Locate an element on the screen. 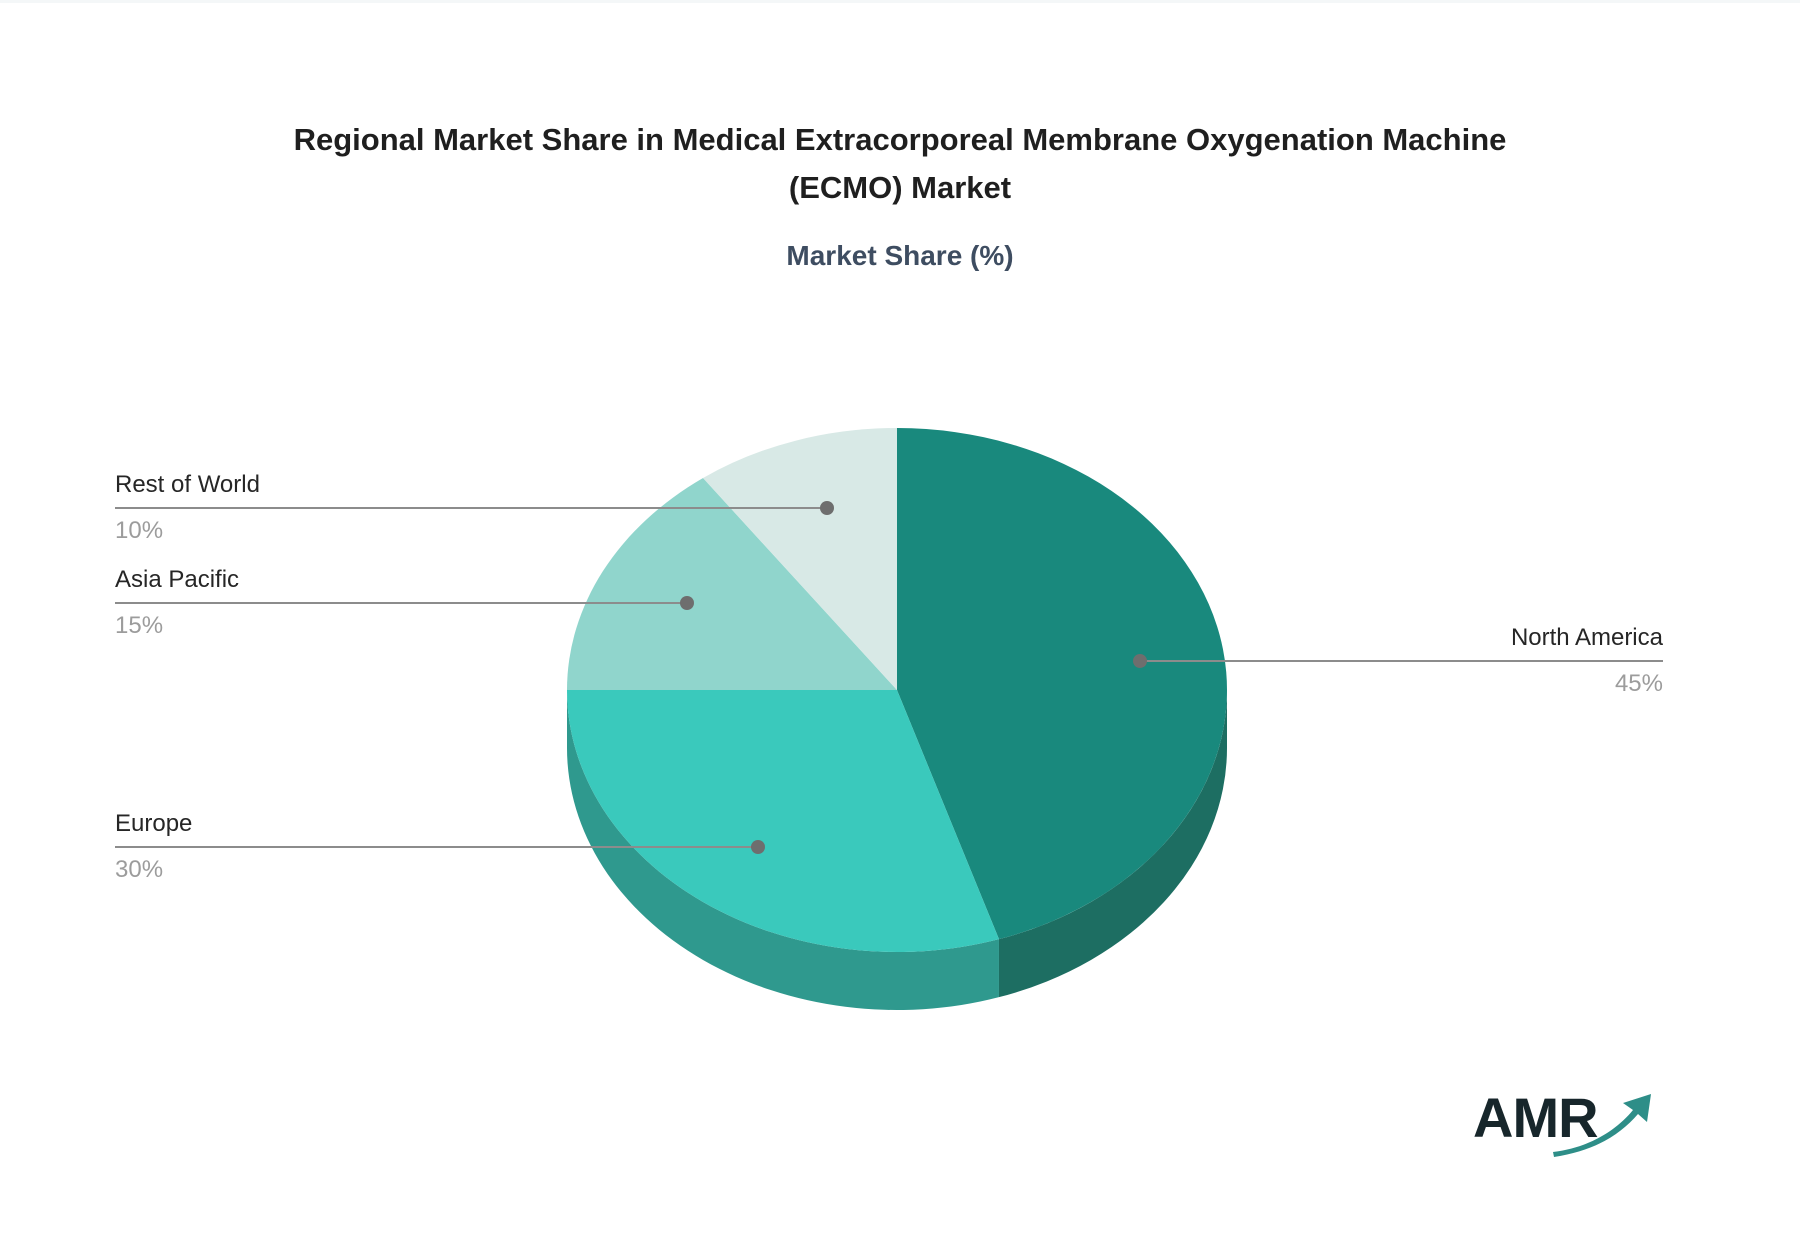  amr-logo-arrow-icon is located at coordinates (1602, 1125).